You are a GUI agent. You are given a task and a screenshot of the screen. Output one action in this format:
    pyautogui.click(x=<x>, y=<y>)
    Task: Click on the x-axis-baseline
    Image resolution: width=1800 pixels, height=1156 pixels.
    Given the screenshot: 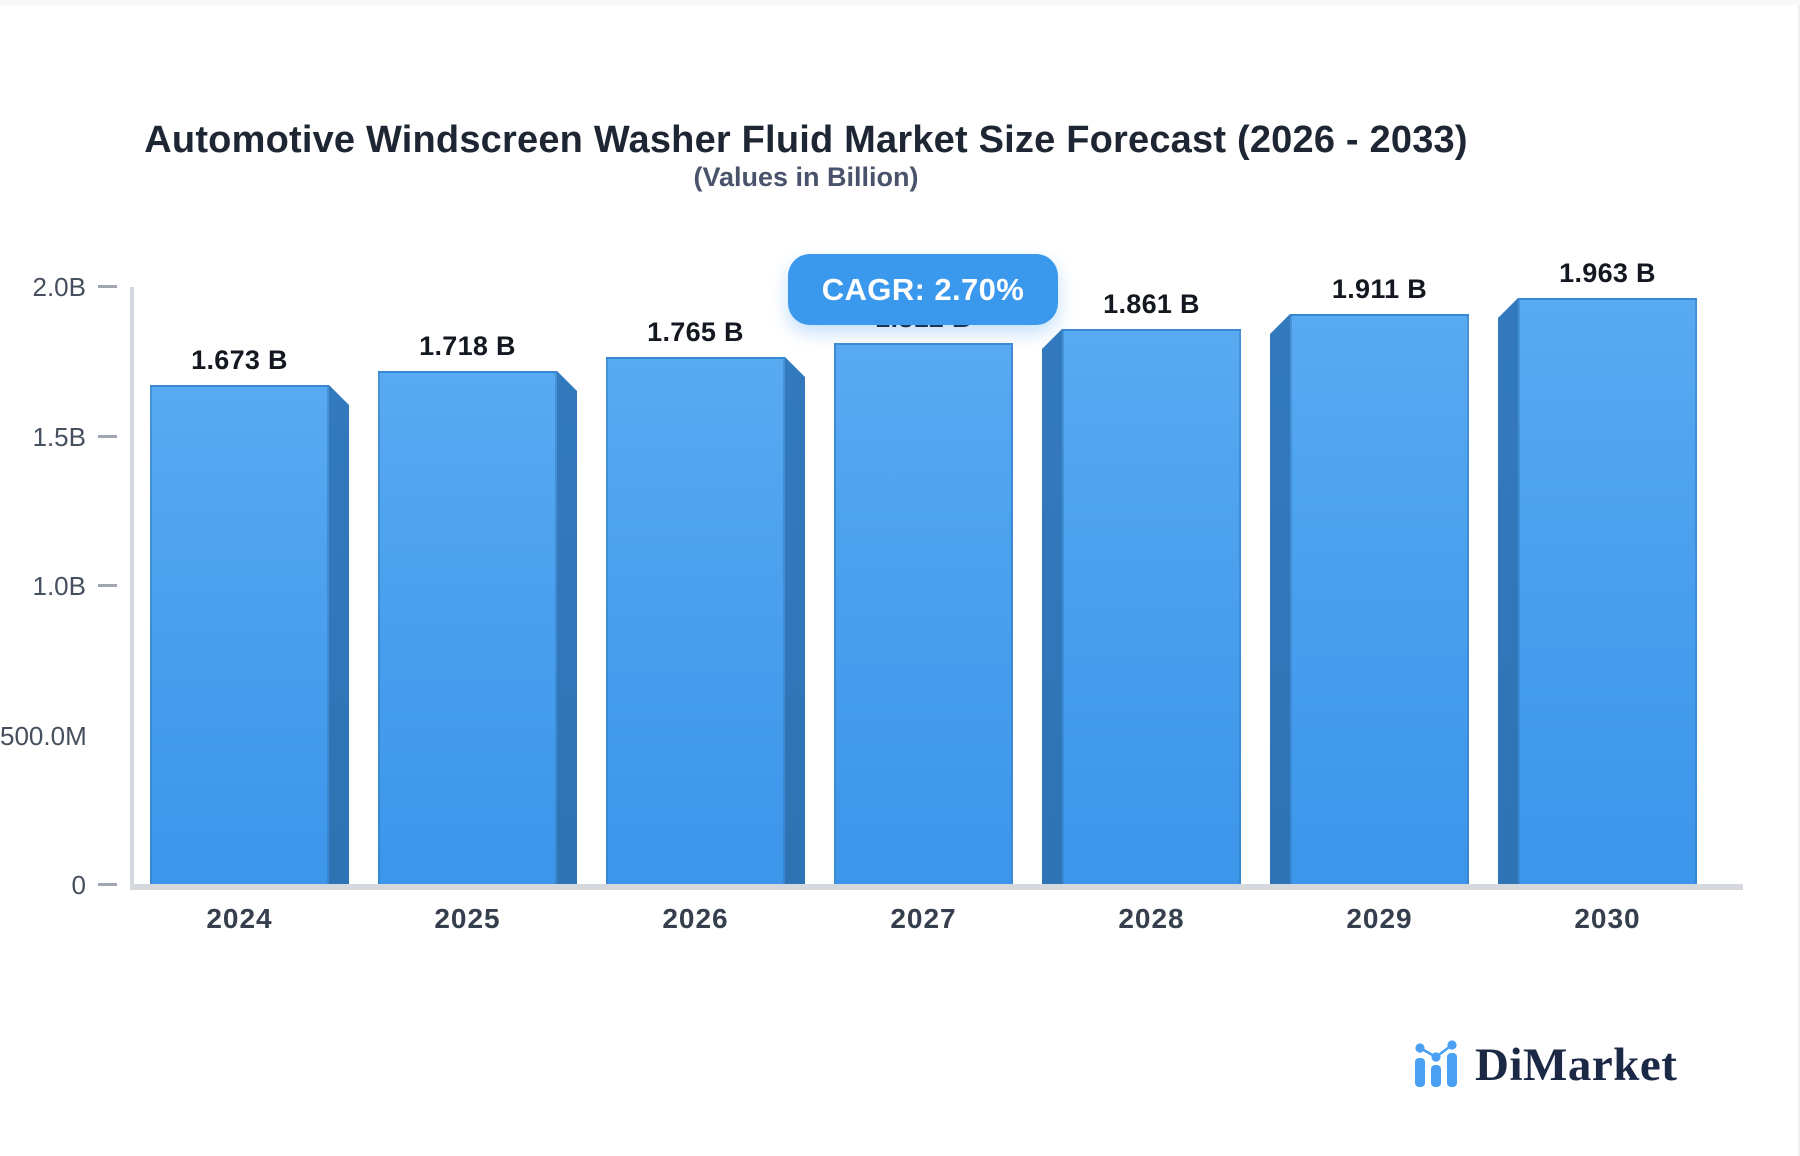 What is the action you would take?
    pyautogui.click(x=936, y=887)
    